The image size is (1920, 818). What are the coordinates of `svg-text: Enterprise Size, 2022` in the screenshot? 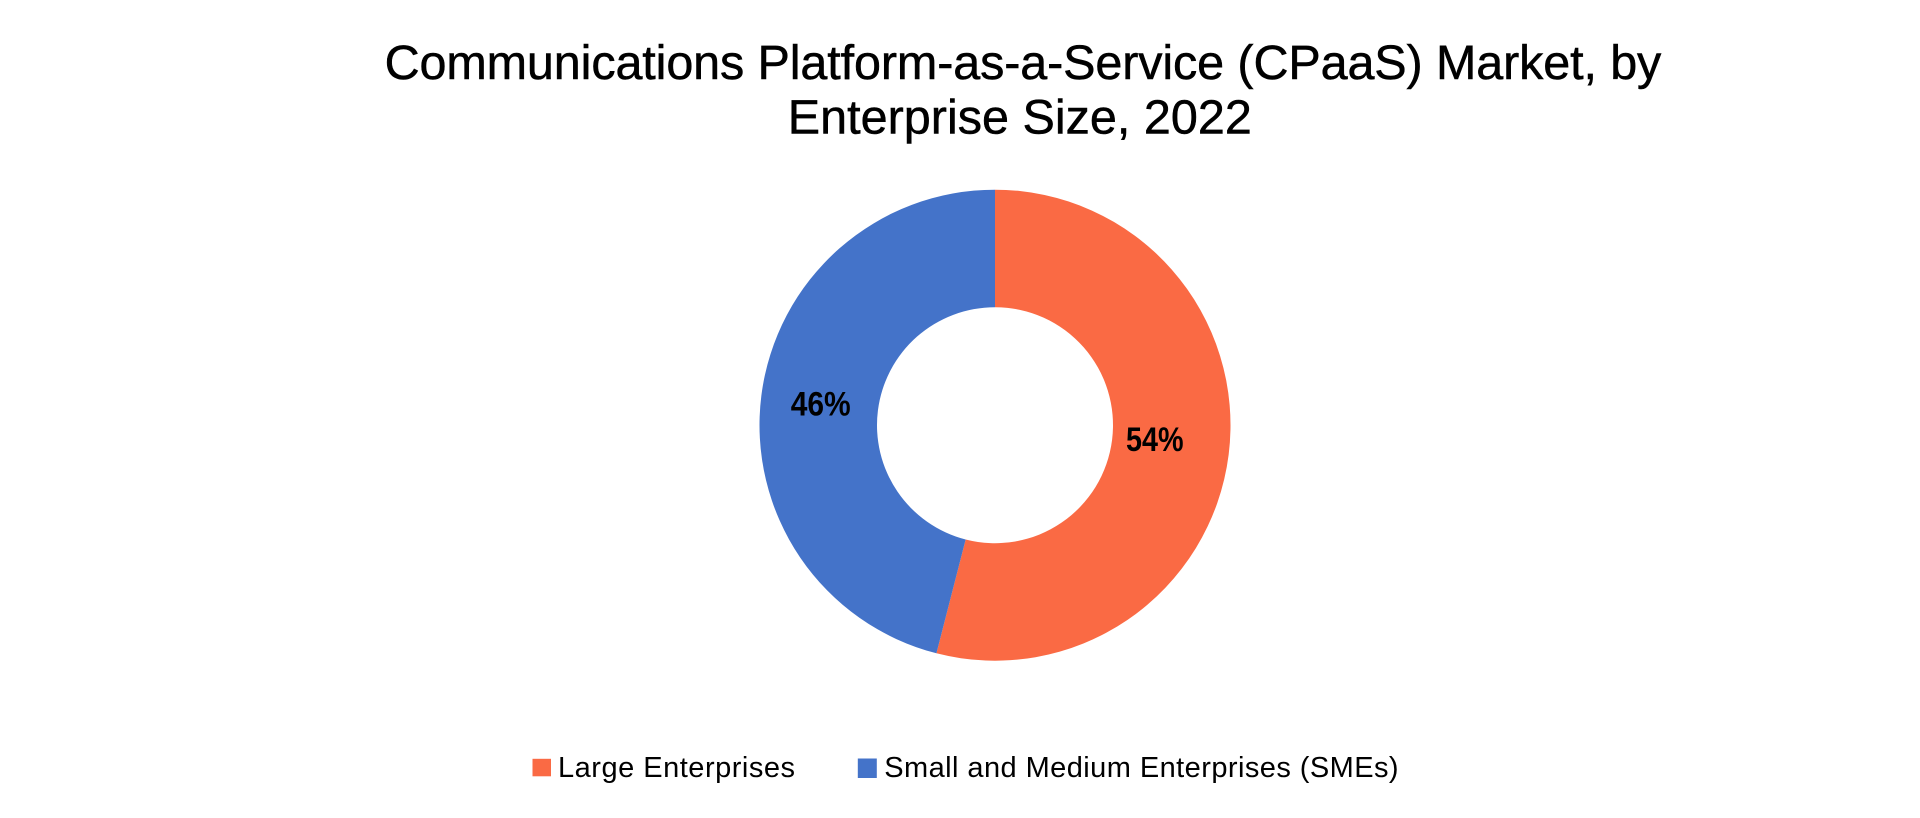 It's located at (1020, 117).